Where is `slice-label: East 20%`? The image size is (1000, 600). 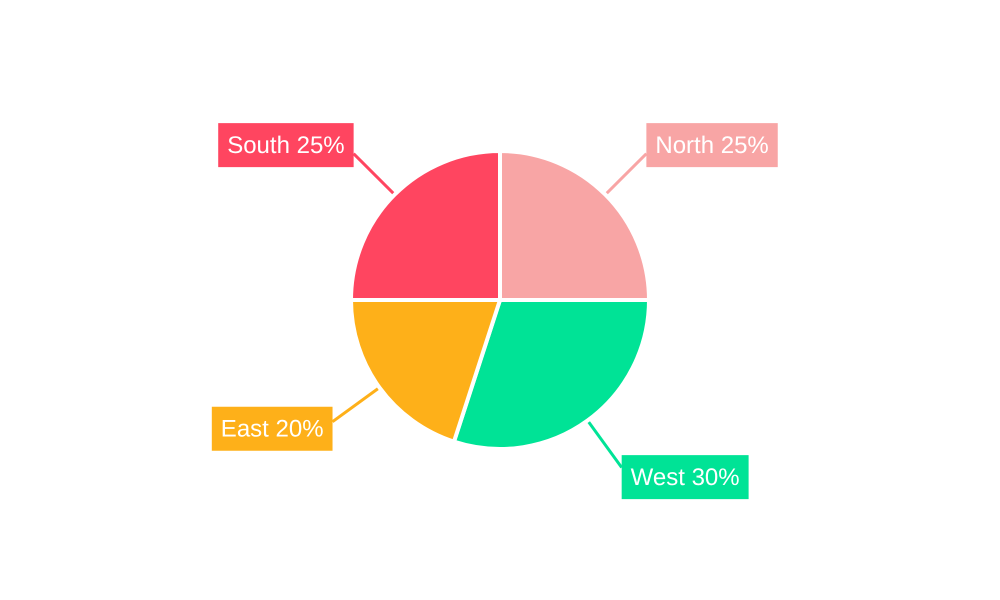
slice-label: East 20% is located at coordinates (272, 428).